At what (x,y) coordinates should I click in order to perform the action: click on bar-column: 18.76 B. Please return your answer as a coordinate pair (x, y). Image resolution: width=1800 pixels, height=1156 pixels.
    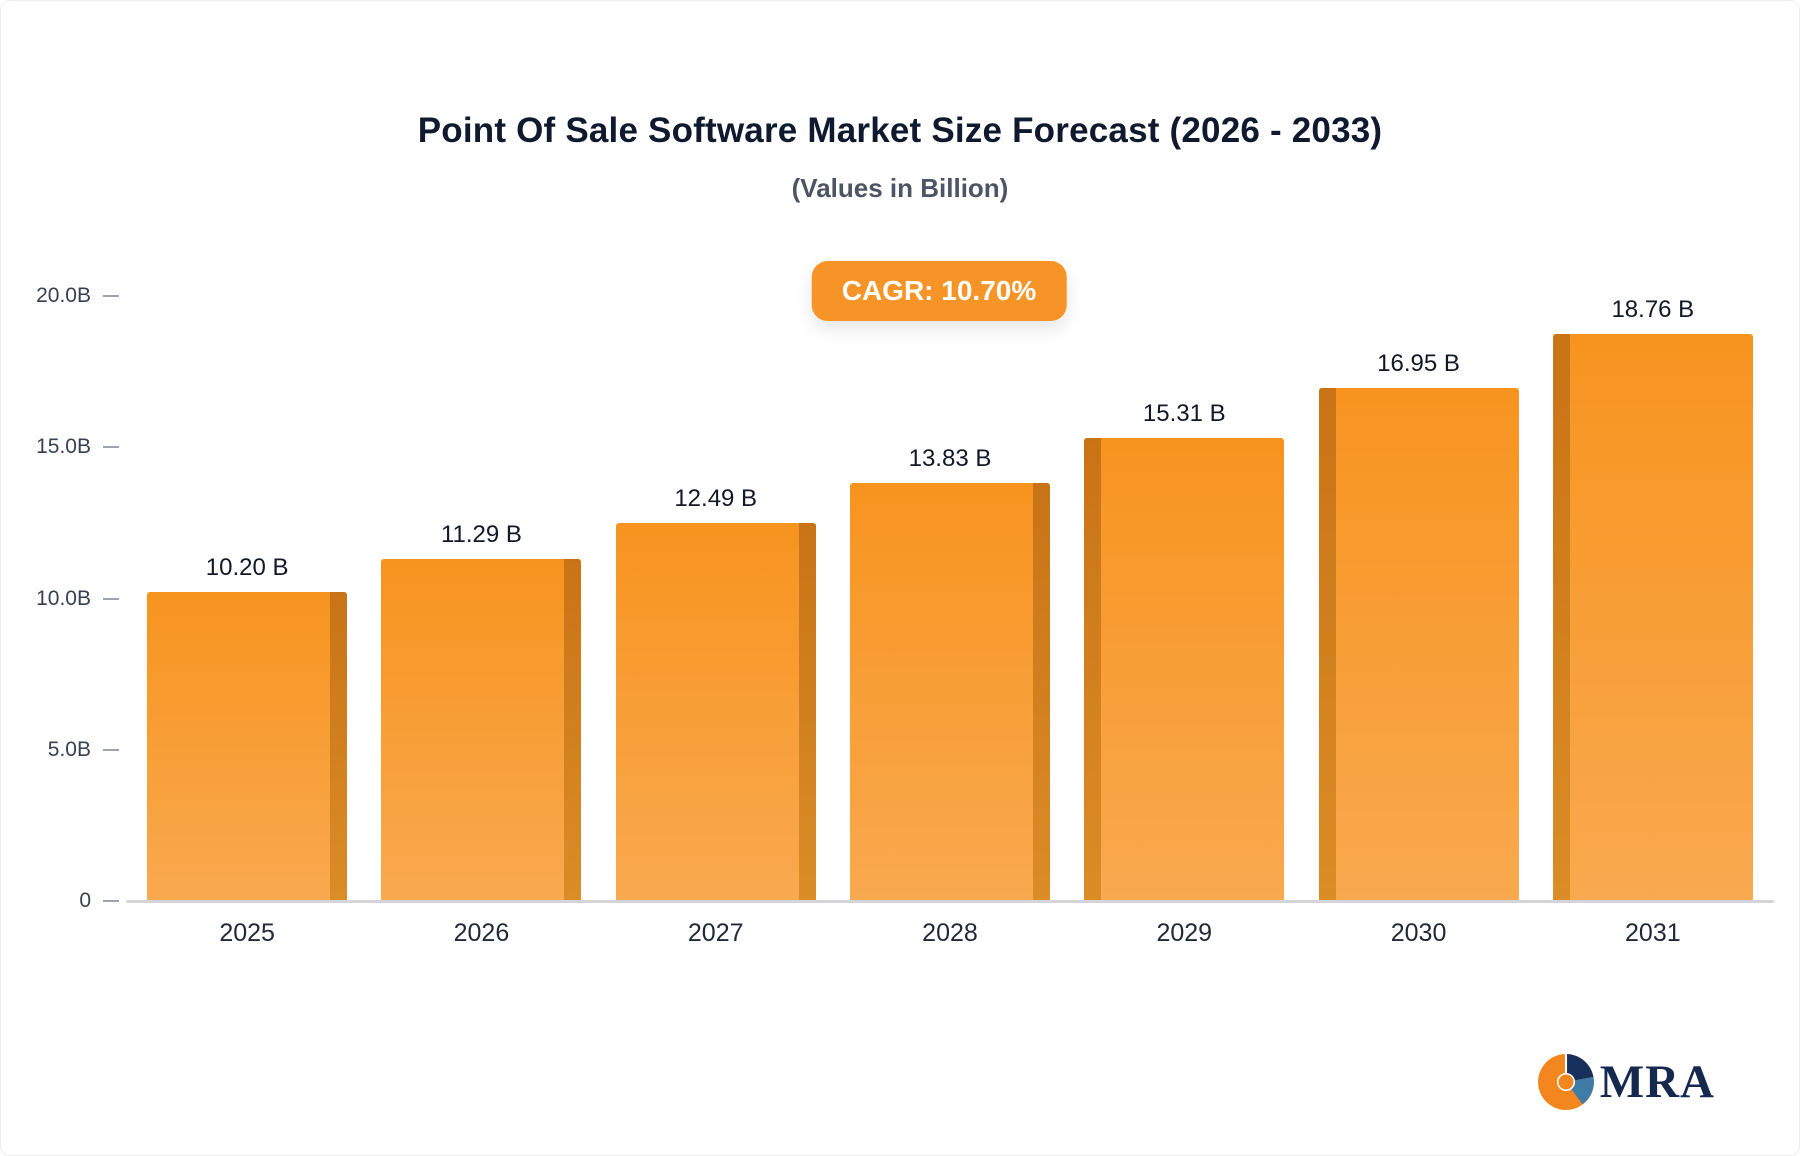
    Looking at the image, I should click on (1653, 598).